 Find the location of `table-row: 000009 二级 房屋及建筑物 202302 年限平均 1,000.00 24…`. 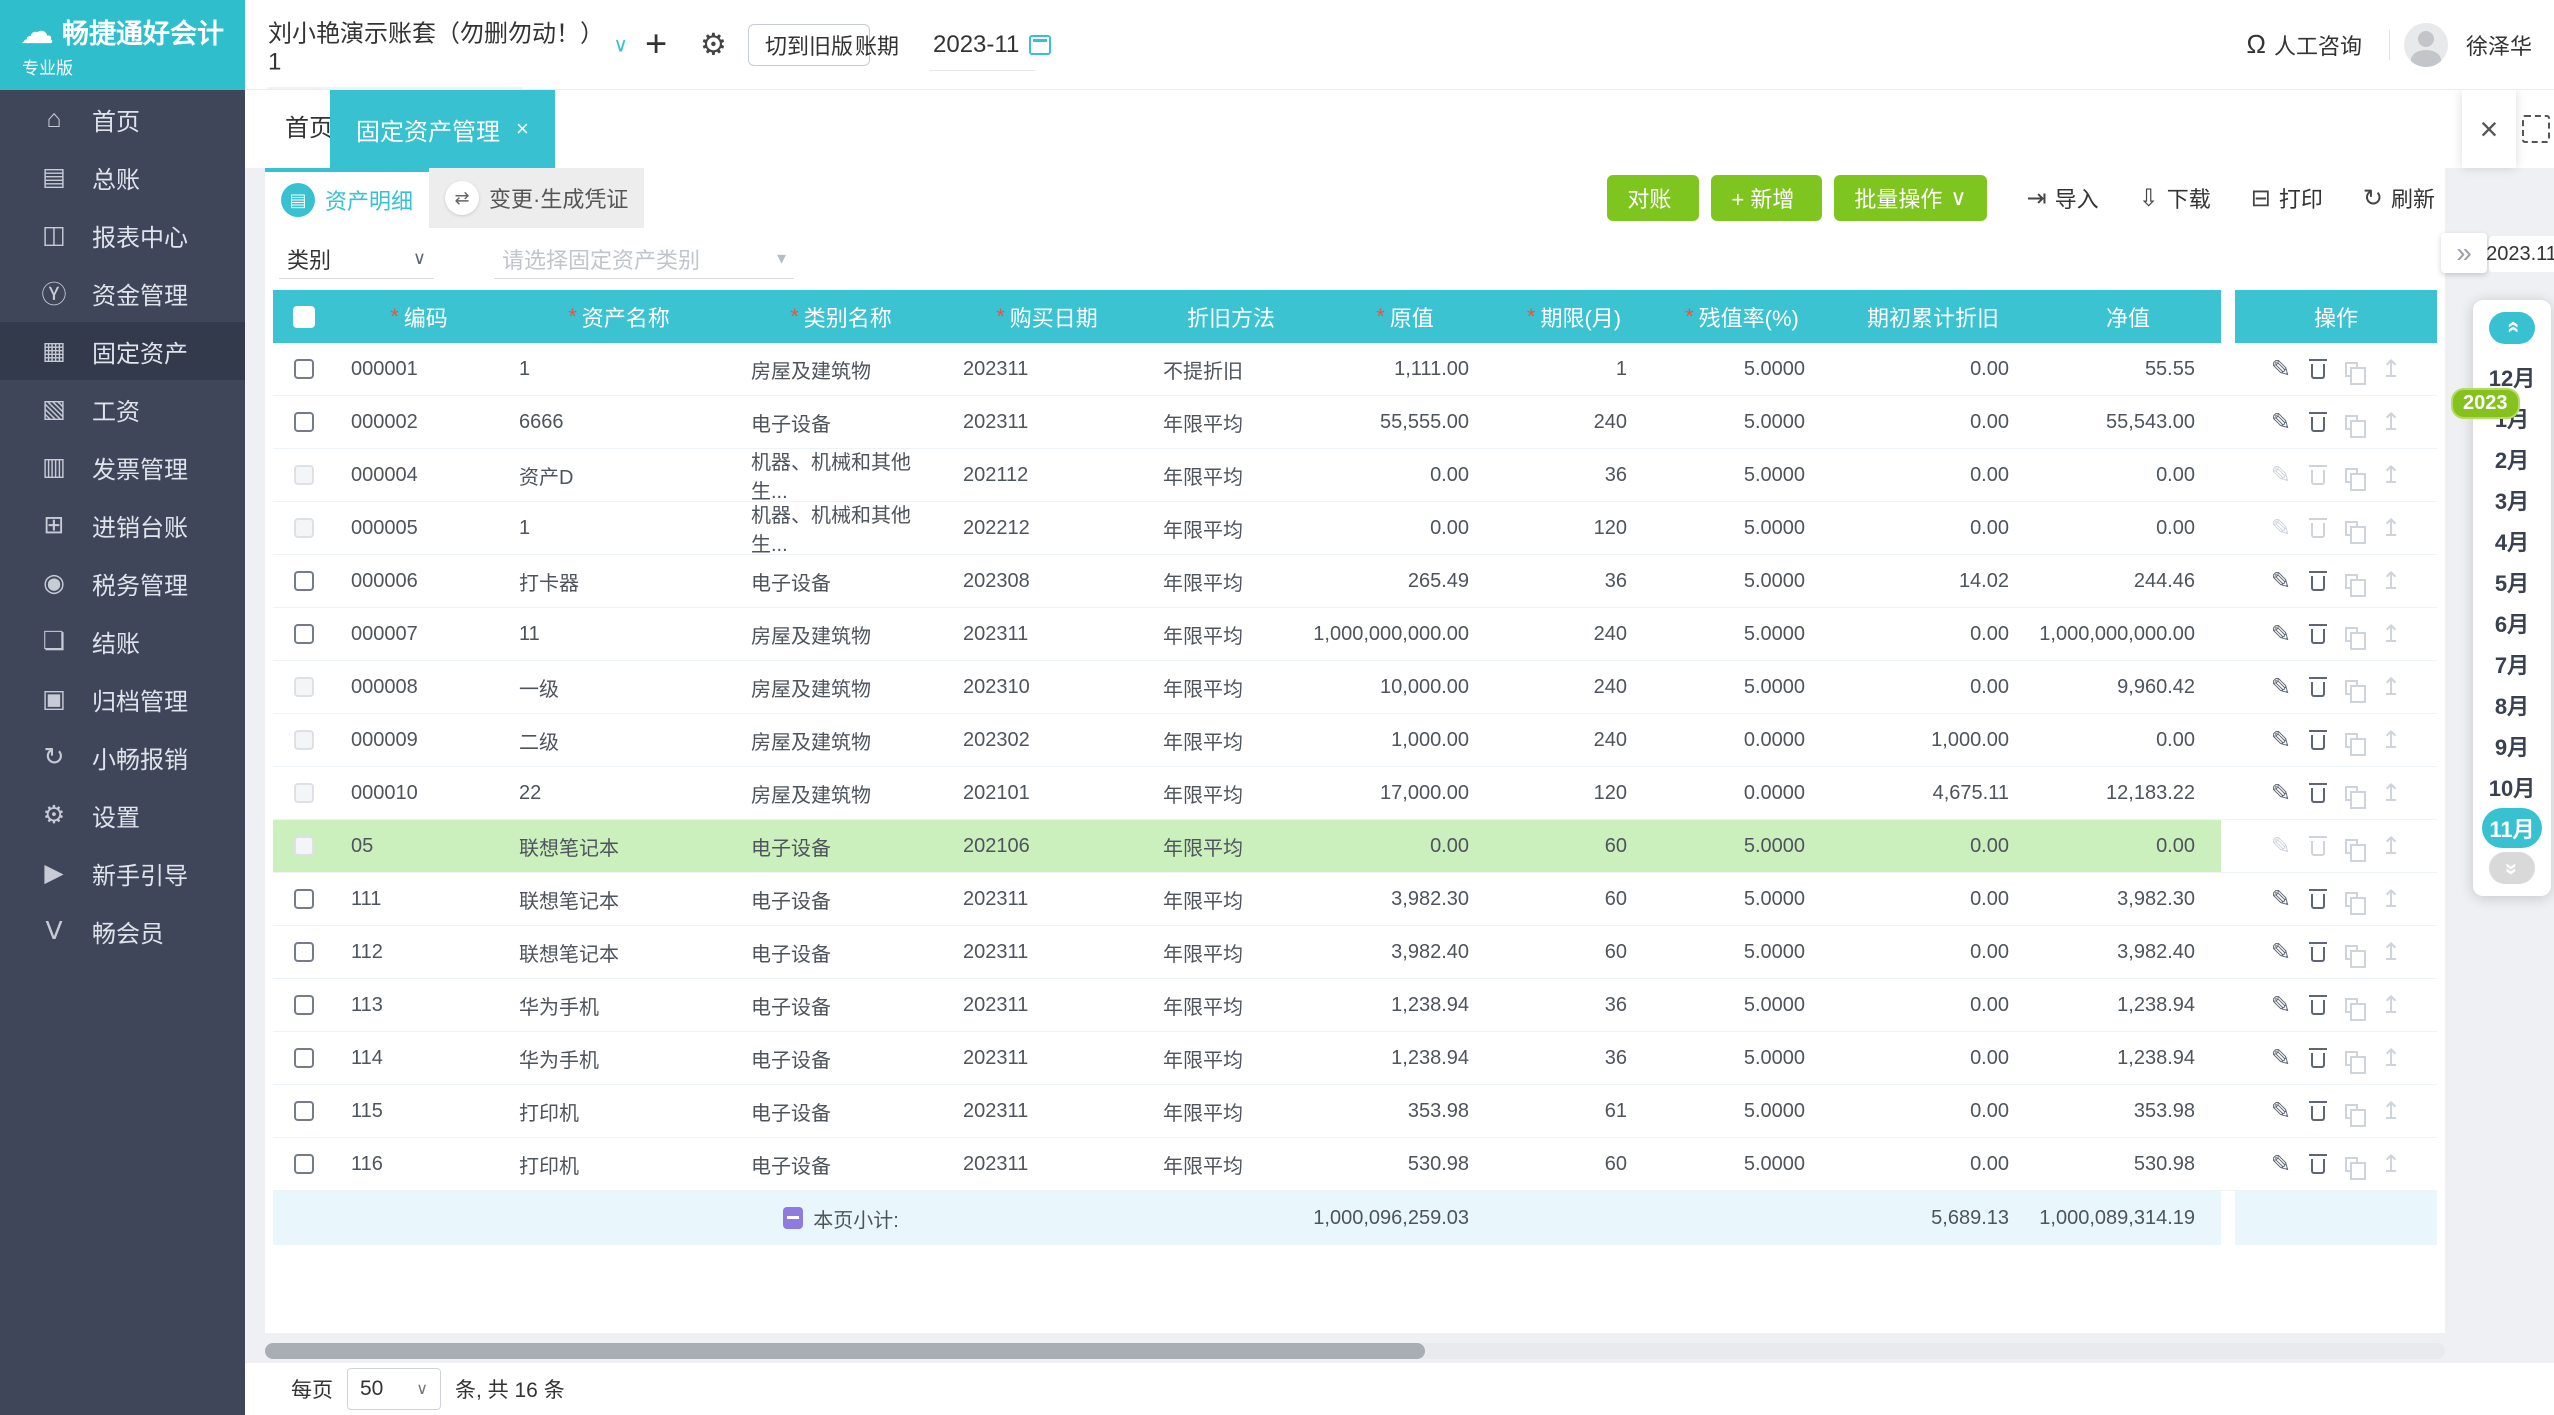

table-row: 000009 二级 房屋及建筑物 202302 年限平均 1,000.00 24… is located at coordinates (1355, 740).